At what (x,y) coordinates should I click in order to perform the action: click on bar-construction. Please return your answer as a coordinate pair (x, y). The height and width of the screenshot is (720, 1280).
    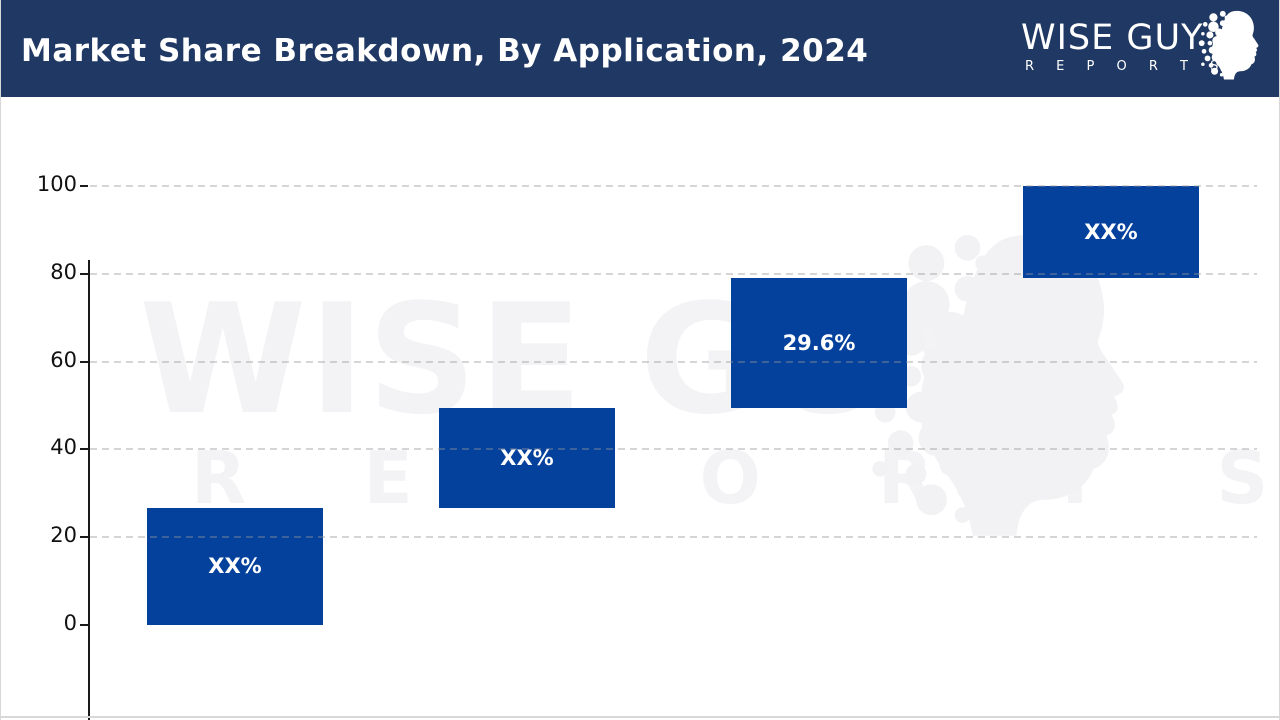
    Looking at the image, I should click on (235, 566).